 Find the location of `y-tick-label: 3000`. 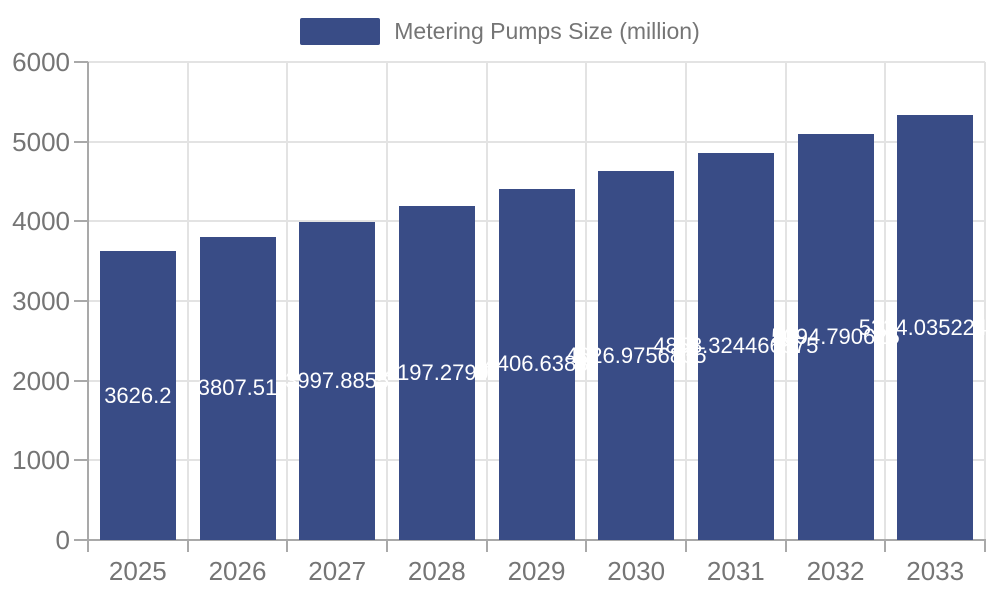

y-tick-label: 3000 is located at coordinates (41, 301).